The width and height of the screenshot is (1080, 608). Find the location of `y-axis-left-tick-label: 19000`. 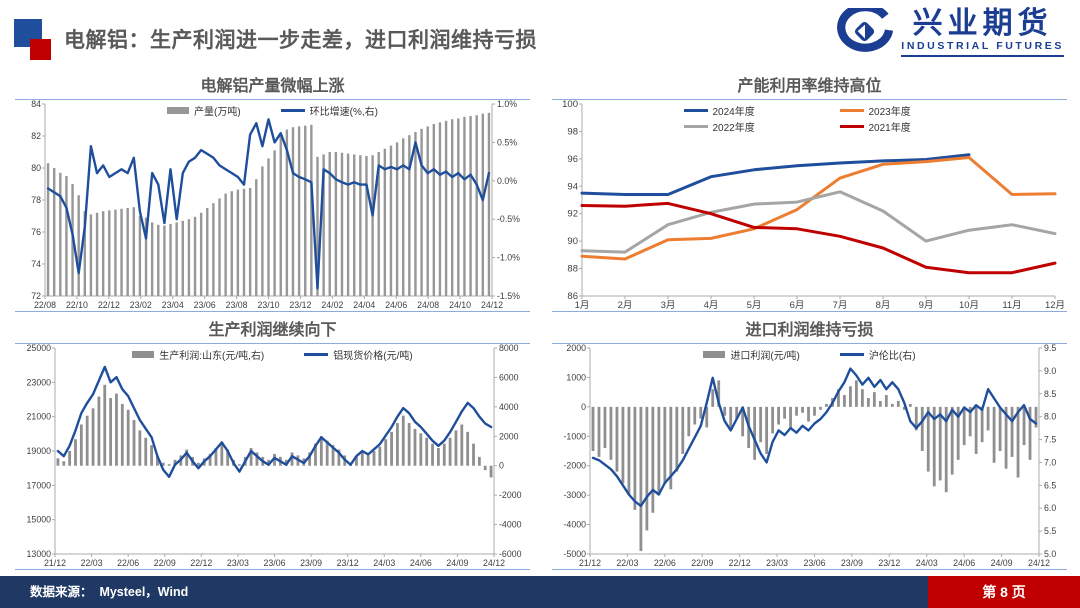

y-axis-left-tick-label: 19000 is located at coordinates (39, 451).